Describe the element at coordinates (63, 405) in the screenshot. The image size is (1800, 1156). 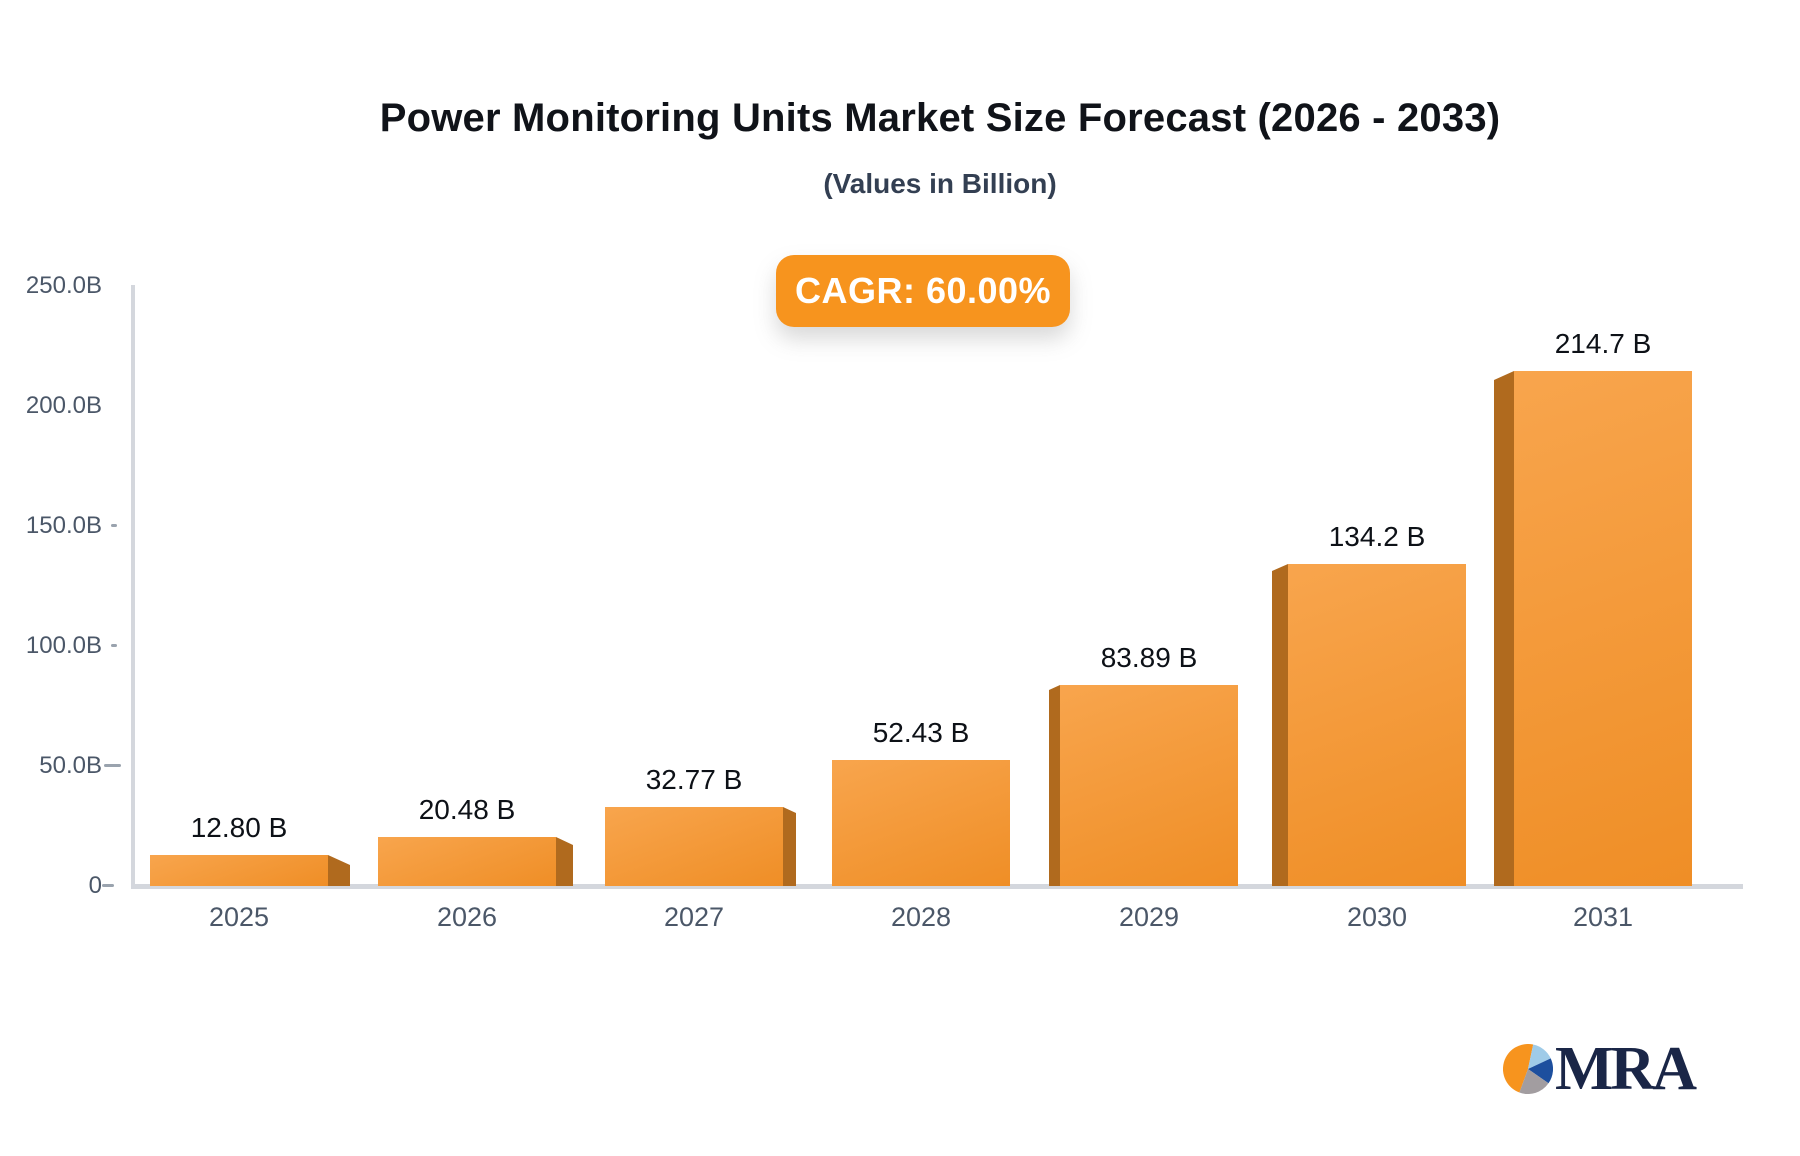
I see `y-axis-label: 200.0B` at that location.